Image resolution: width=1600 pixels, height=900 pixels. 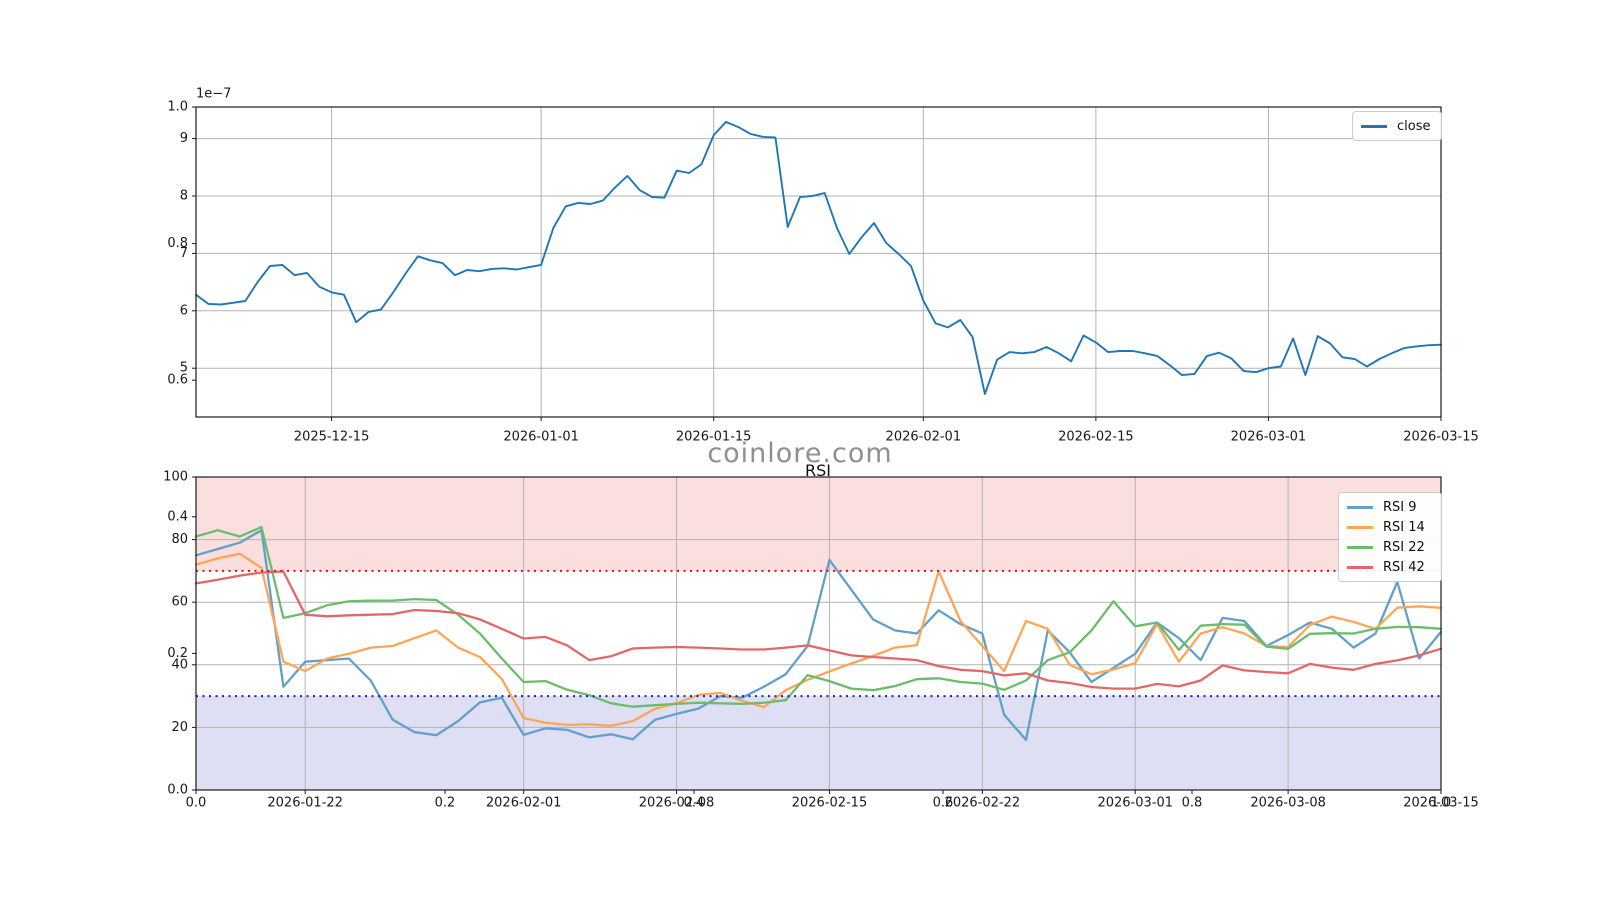 I want to click on rsi-ytick-label: 20, so click(x=179, y=727).